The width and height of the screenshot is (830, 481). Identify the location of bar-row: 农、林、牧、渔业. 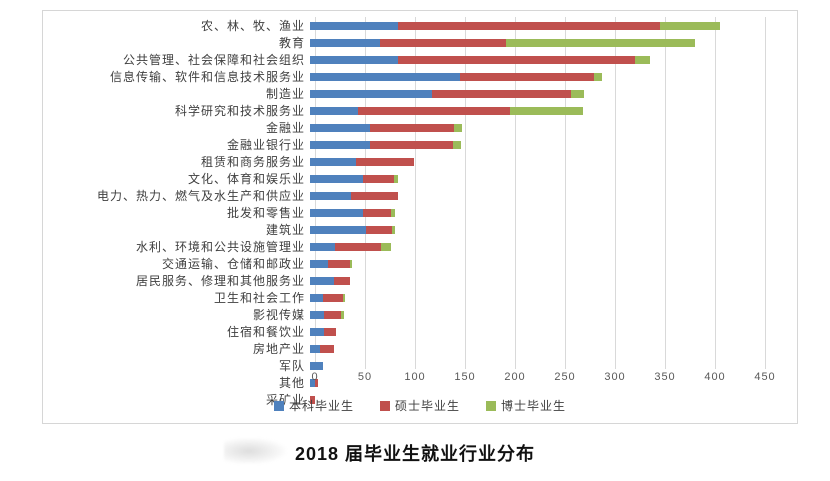
(414, 25).